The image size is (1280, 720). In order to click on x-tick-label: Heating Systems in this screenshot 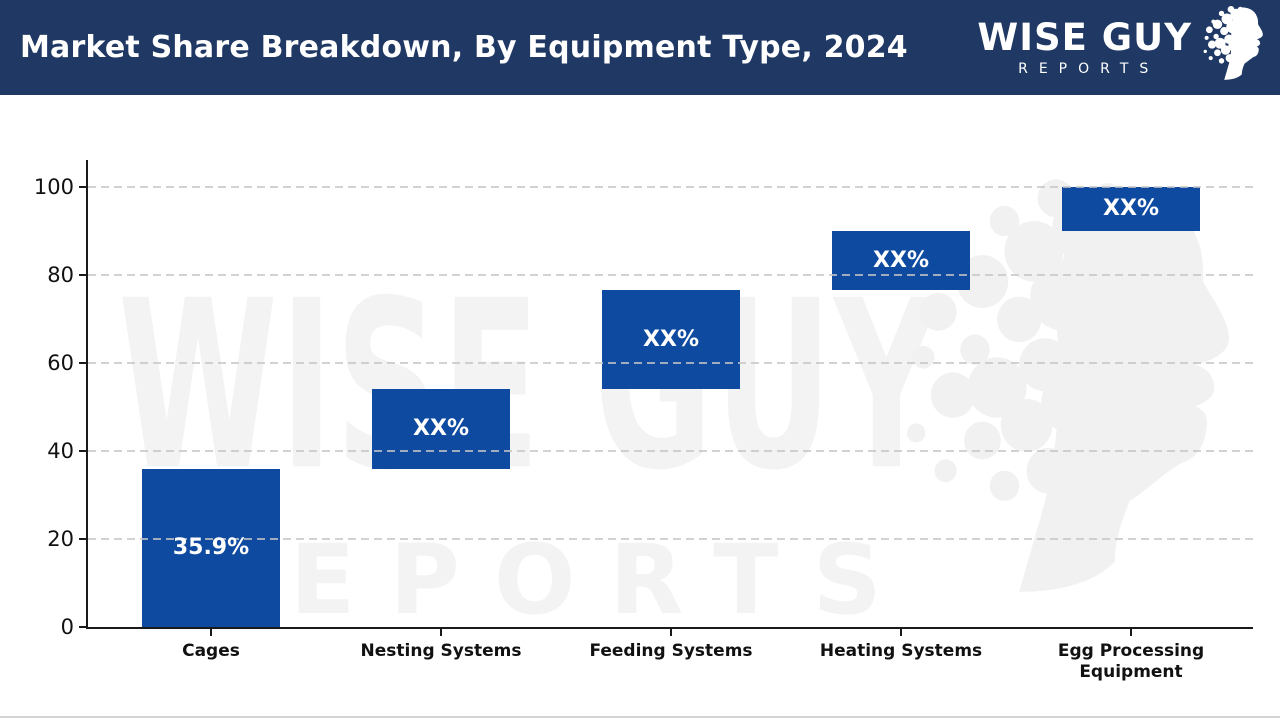, I will do `click(901, 651)`.